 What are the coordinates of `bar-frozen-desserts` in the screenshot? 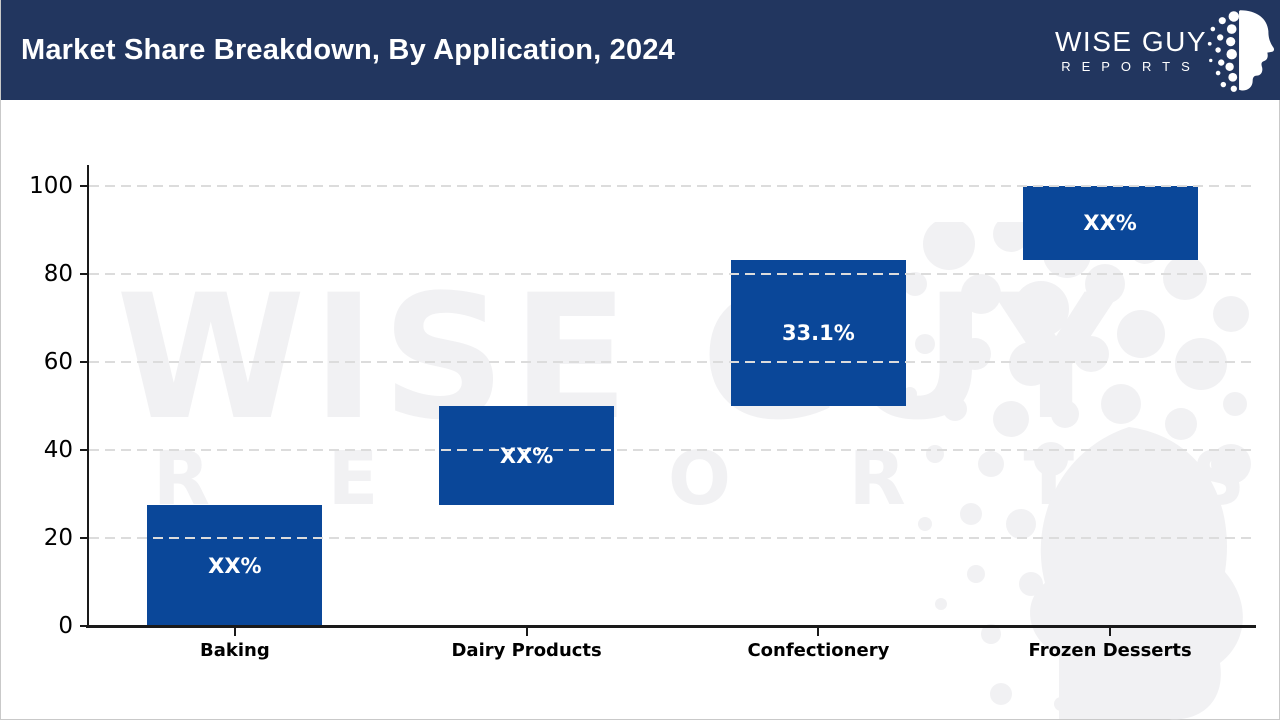 It's located at (1110, 223).